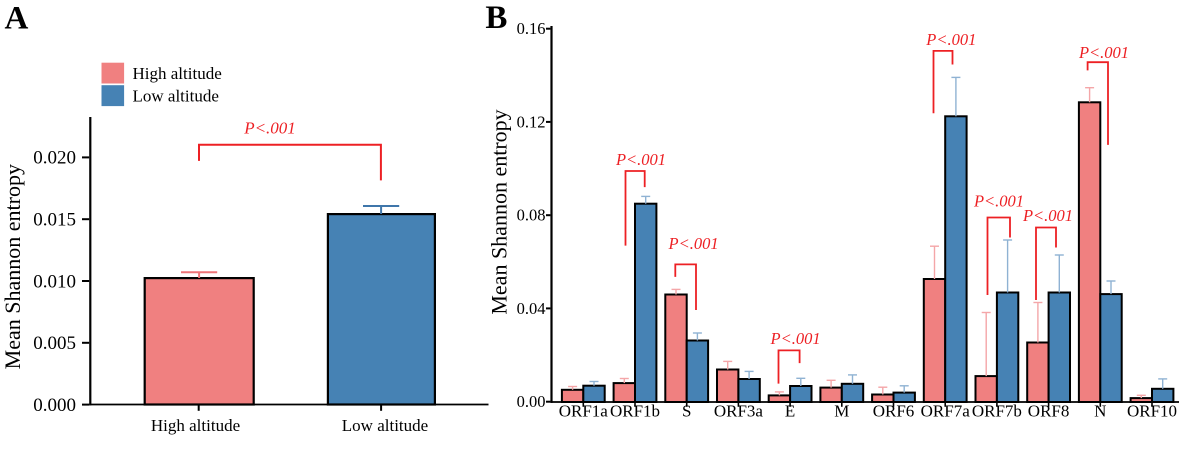  Describe the element at coordinates (531, 121) in the screenshot. I see `svg-text: 0.12` at that location.